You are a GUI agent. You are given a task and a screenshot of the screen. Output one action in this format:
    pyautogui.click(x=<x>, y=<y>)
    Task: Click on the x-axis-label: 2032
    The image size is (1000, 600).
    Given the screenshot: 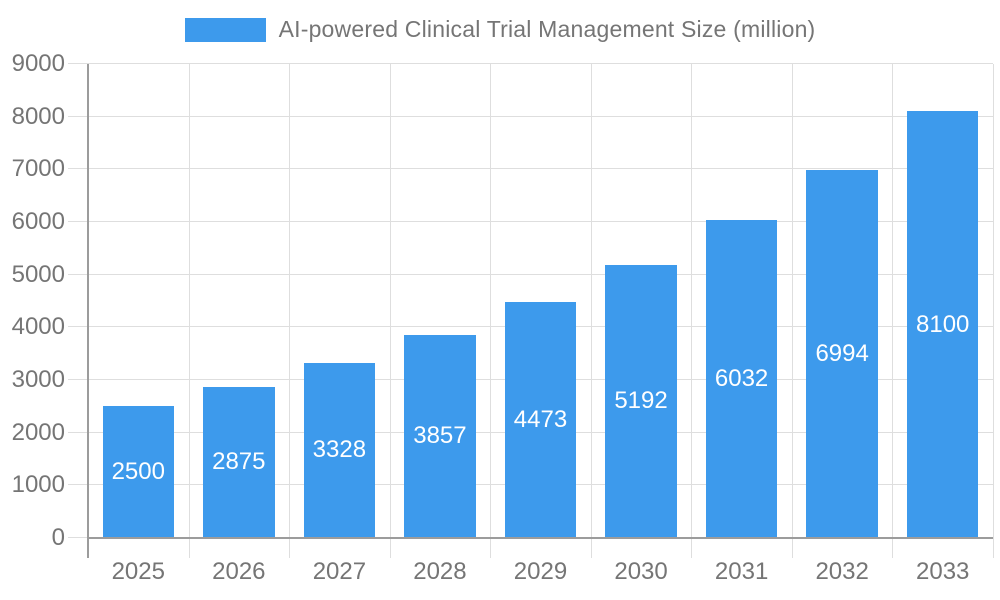 What is the action you would take?
    pyautogui.click(x=842, y=571)
    